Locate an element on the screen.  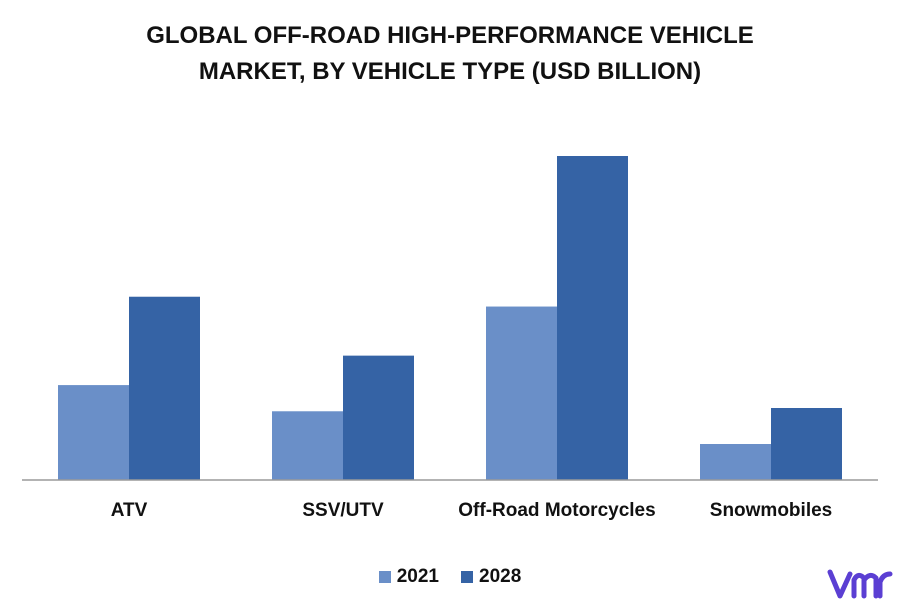
x-tick-label: SSV/UTV is located at coordinates (343, 510).